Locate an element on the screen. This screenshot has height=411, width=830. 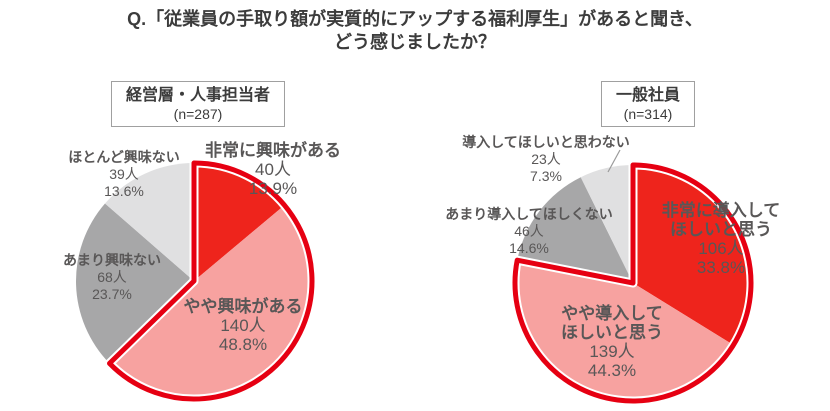
label-somewhat-want-adoption: やや導入して ほしいと思う 139人 44.3% is located at coordinates (612, 342).